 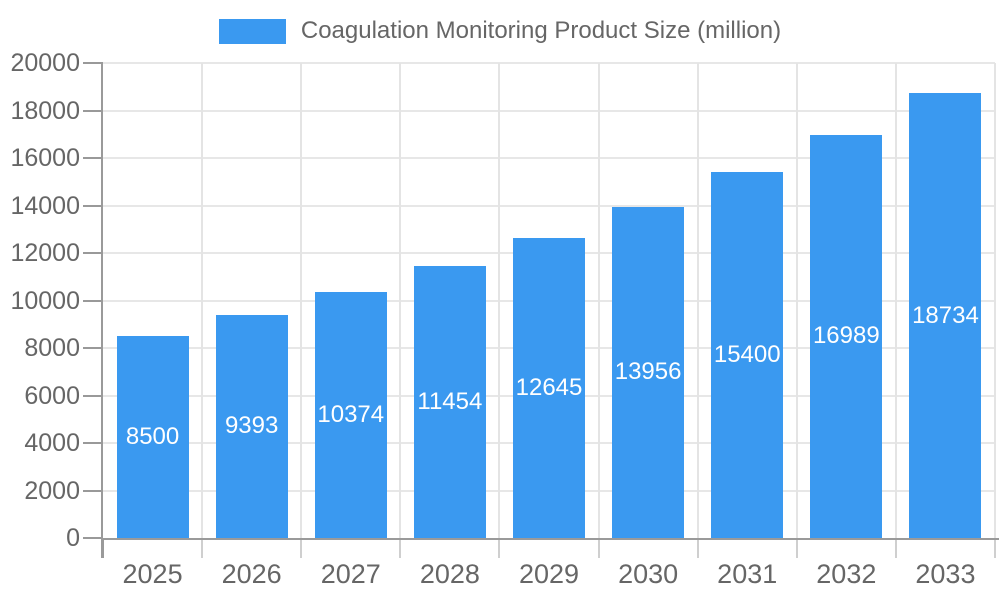 I want to click on x-axis-label: 2031, so click(x=747, y=574).